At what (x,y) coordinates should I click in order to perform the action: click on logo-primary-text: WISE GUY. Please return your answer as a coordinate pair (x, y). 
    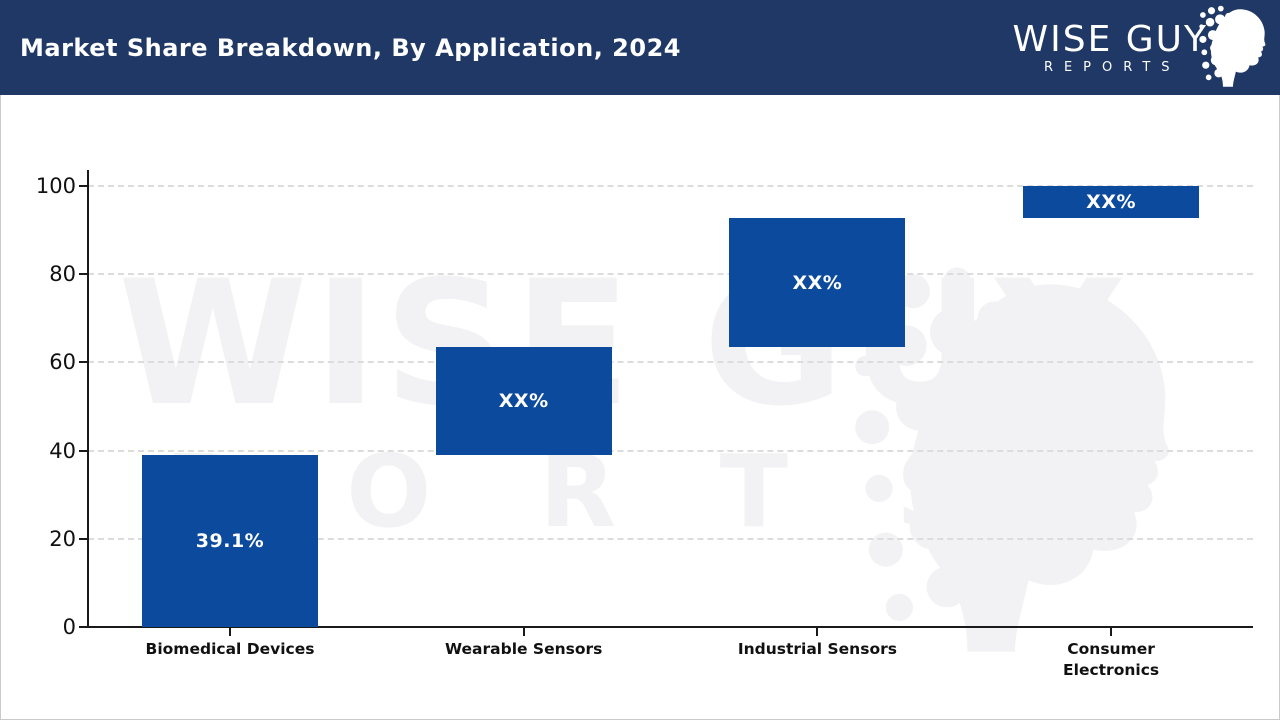
    Looking at the image, I should click on (1110, 39).